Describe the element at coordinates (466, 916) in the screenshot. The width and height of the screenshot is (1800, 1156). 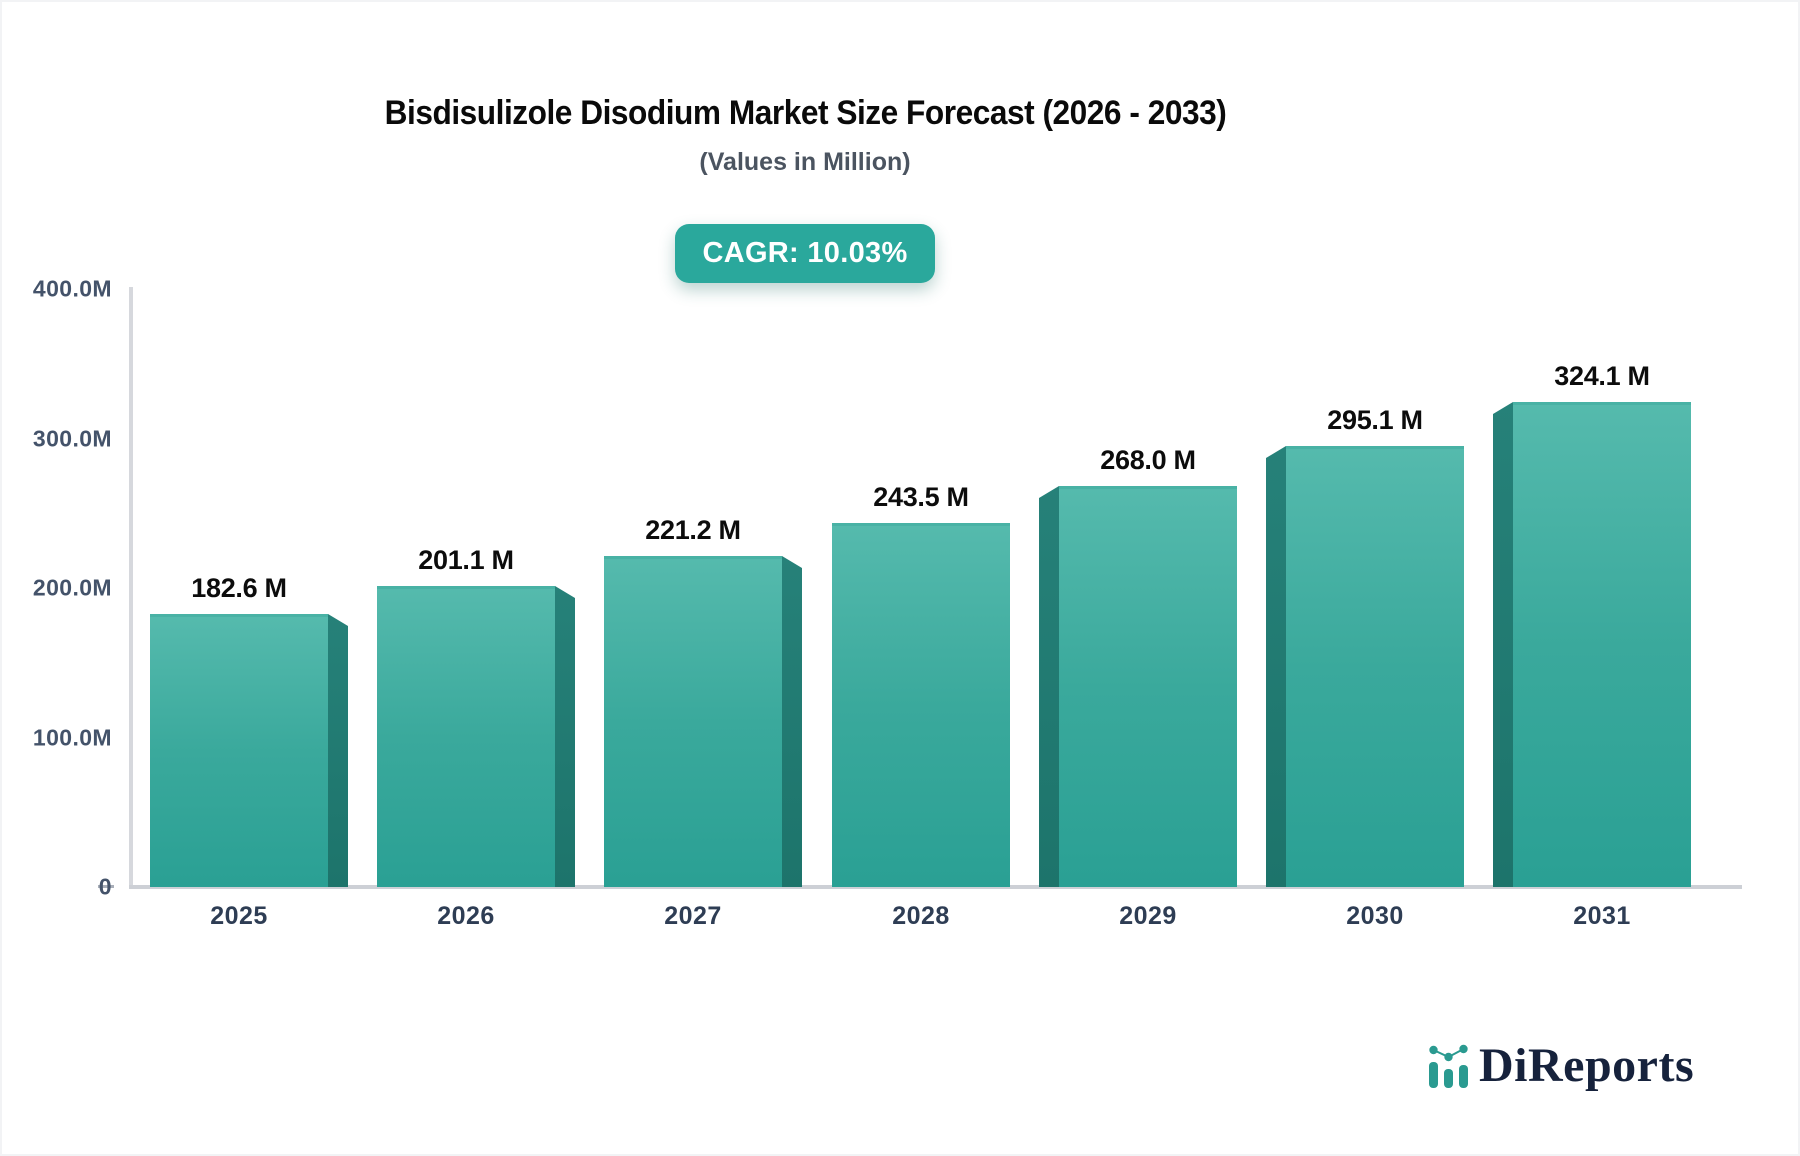
I see `x-axis-category-label: 2026` at that location.